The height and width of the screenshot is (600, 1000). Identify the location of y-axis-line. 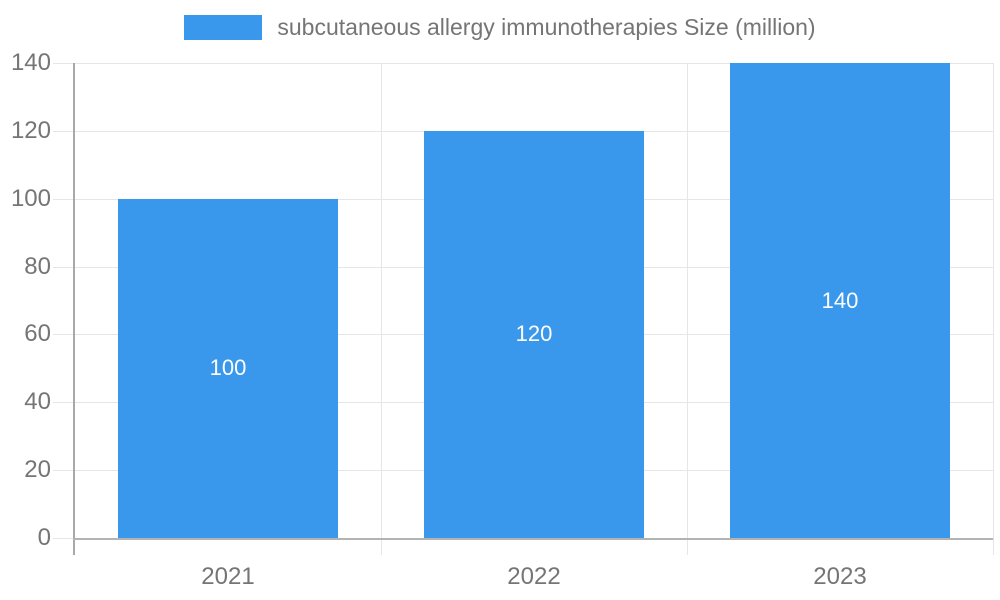
(74, 309).